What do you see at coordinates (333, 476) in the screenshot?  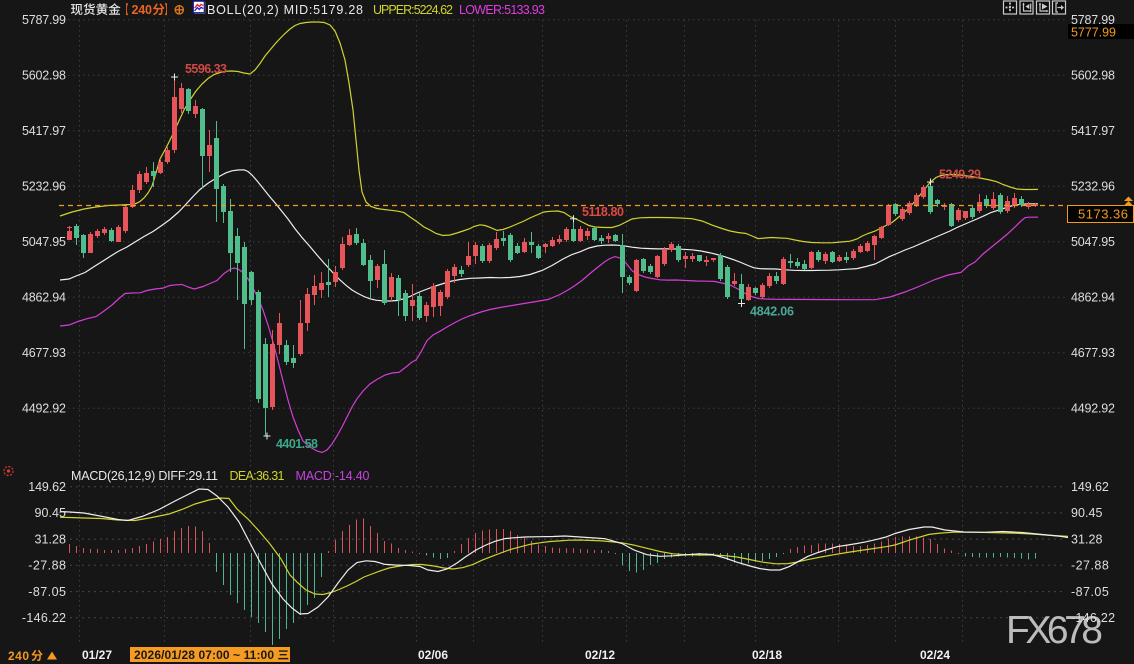 I see `svg-text: MACD:-14.40` at bounding box center [333, 476].